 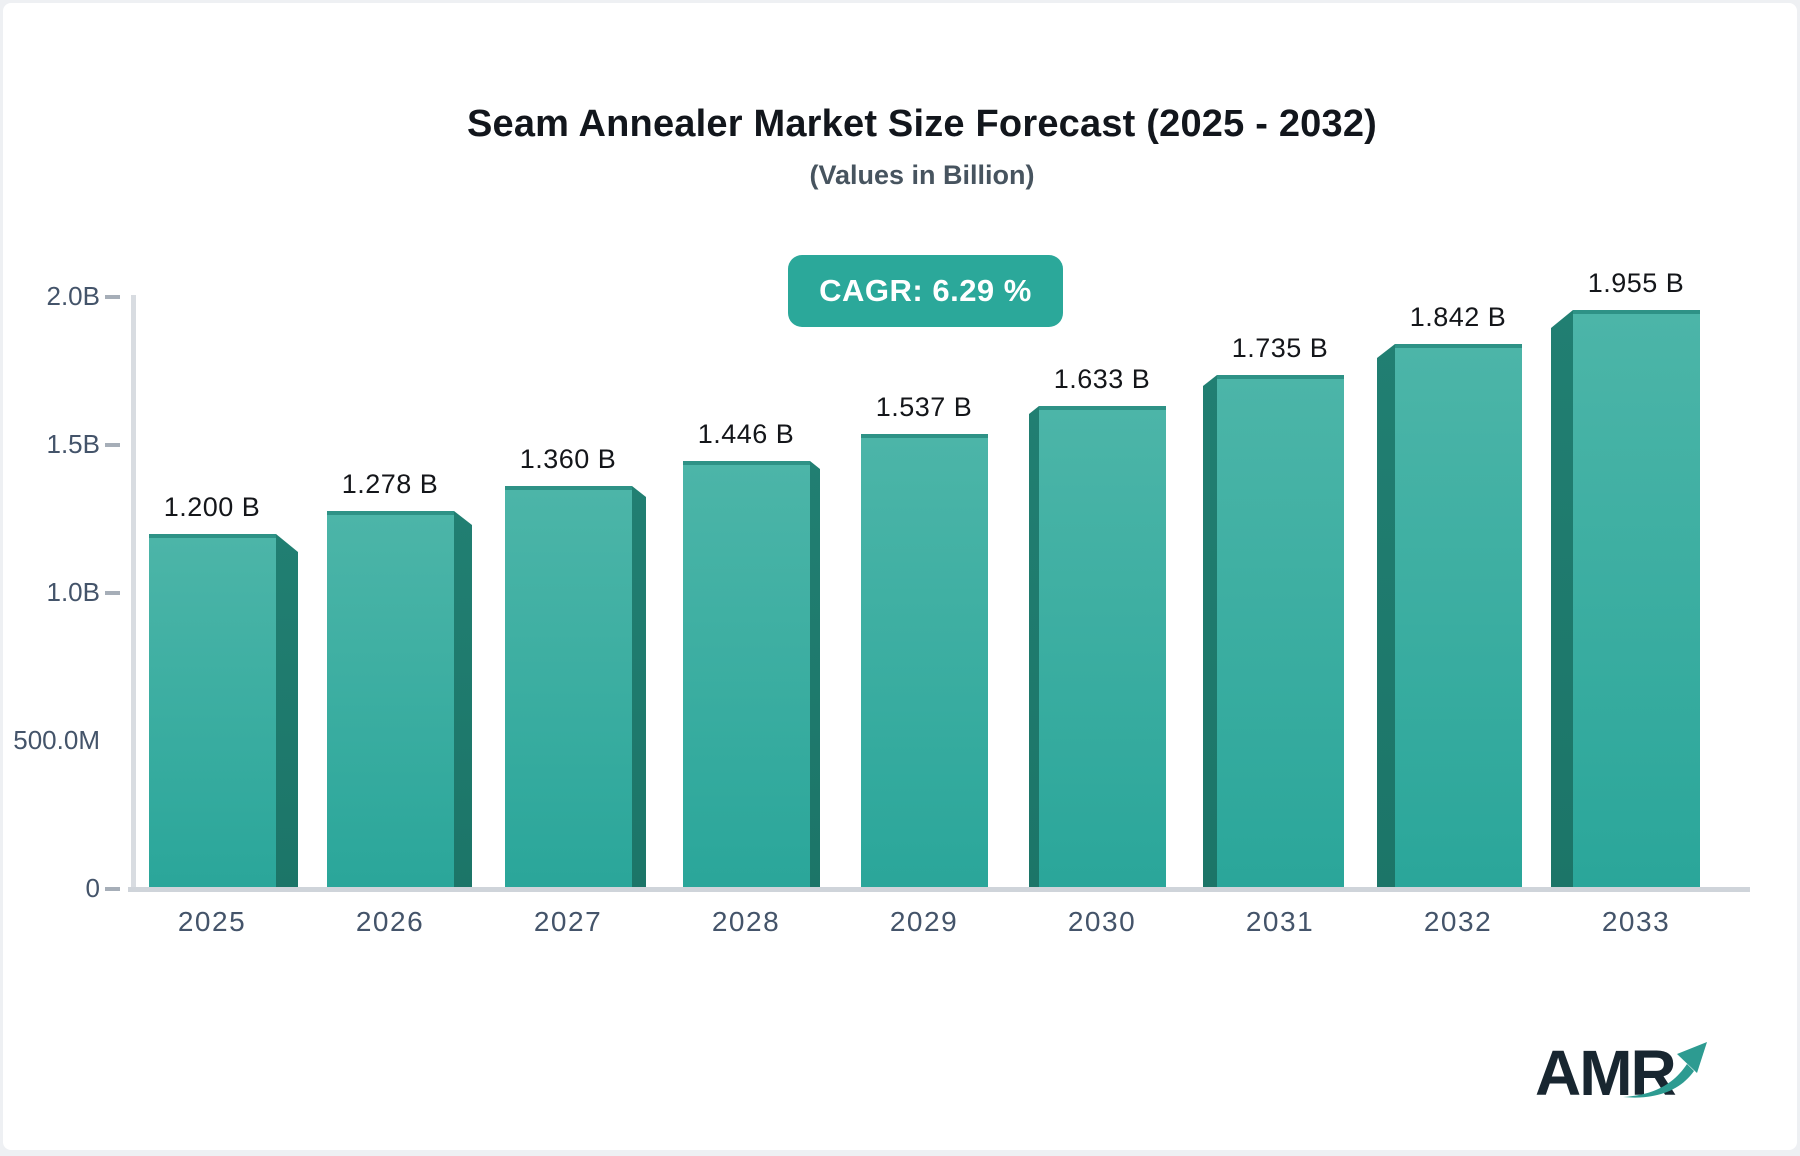 What do you see at coordinates (746, 434) in the screenshot?
I see `bar-value-label-2028: 1.446 B` at bounding box center [746, 434].